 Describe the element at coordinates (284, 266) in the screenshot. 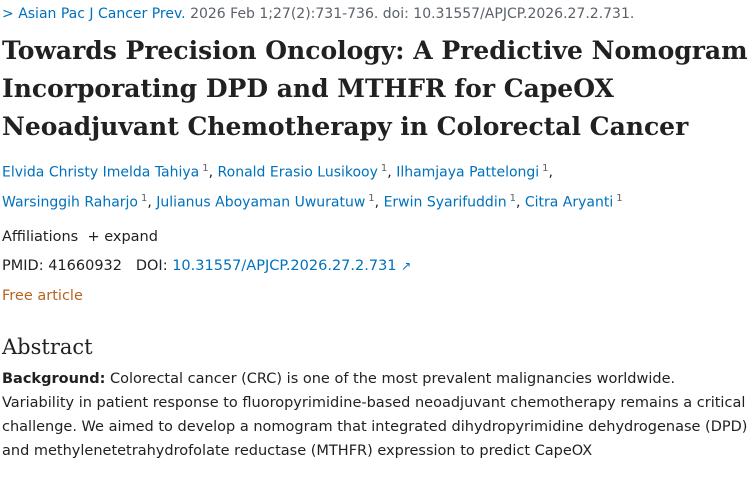

I see `doi-link: 10.31557/APJCP.2026.27.2.731` at that location.